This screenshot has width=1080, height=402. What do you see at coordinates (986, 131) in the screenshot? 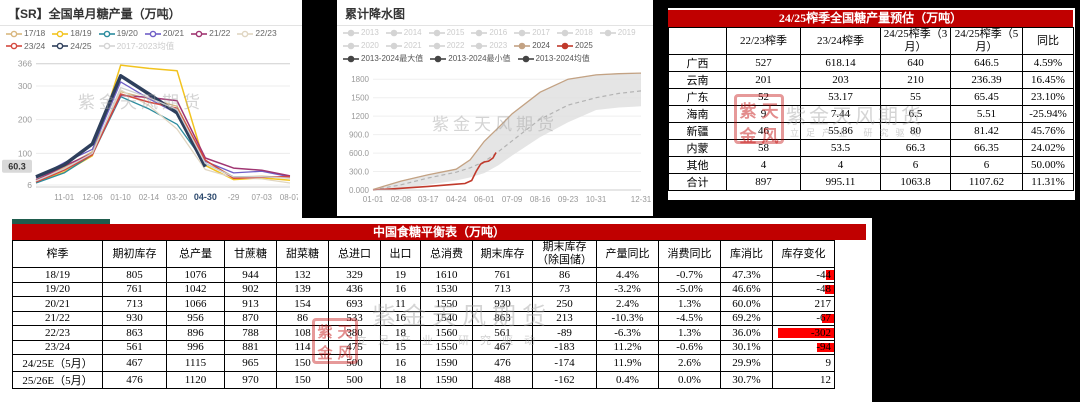
I see `cell: 81.42` at bounding box center [986, 131].